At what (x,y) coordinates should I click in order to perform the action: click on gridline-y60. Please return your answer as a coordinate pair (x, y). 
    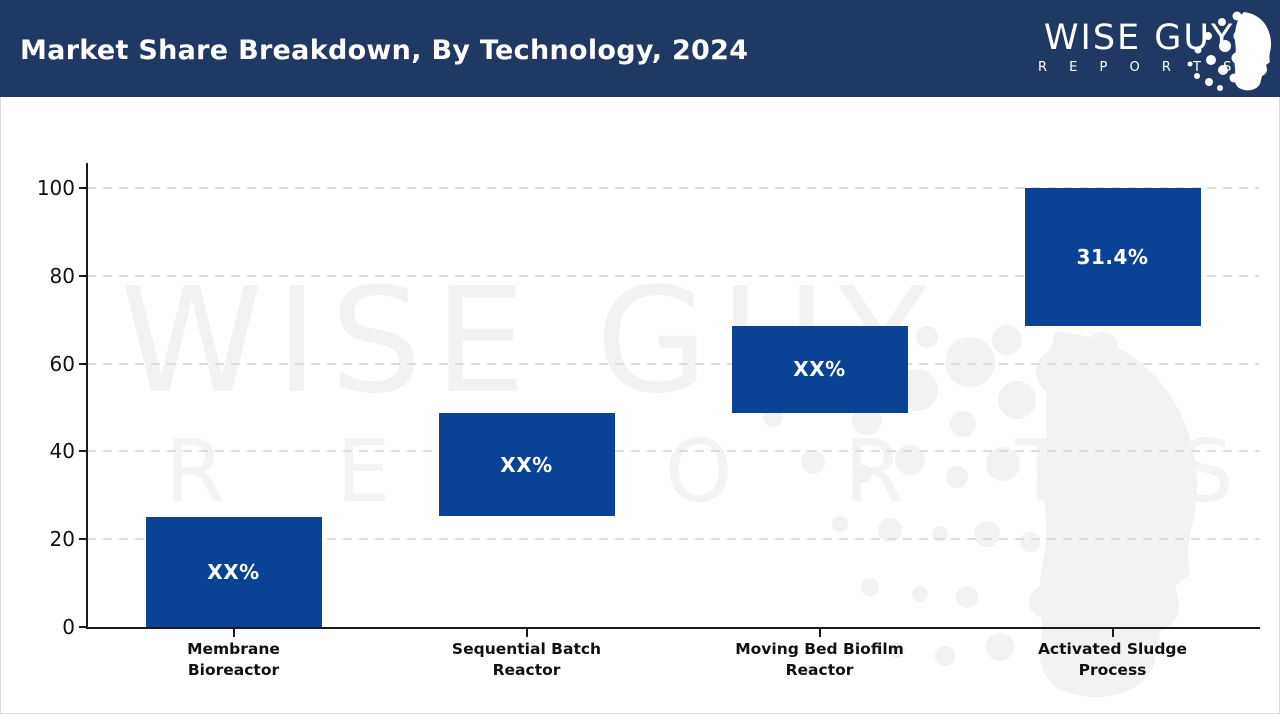
    Looking at the image, I should click on (673, 363).